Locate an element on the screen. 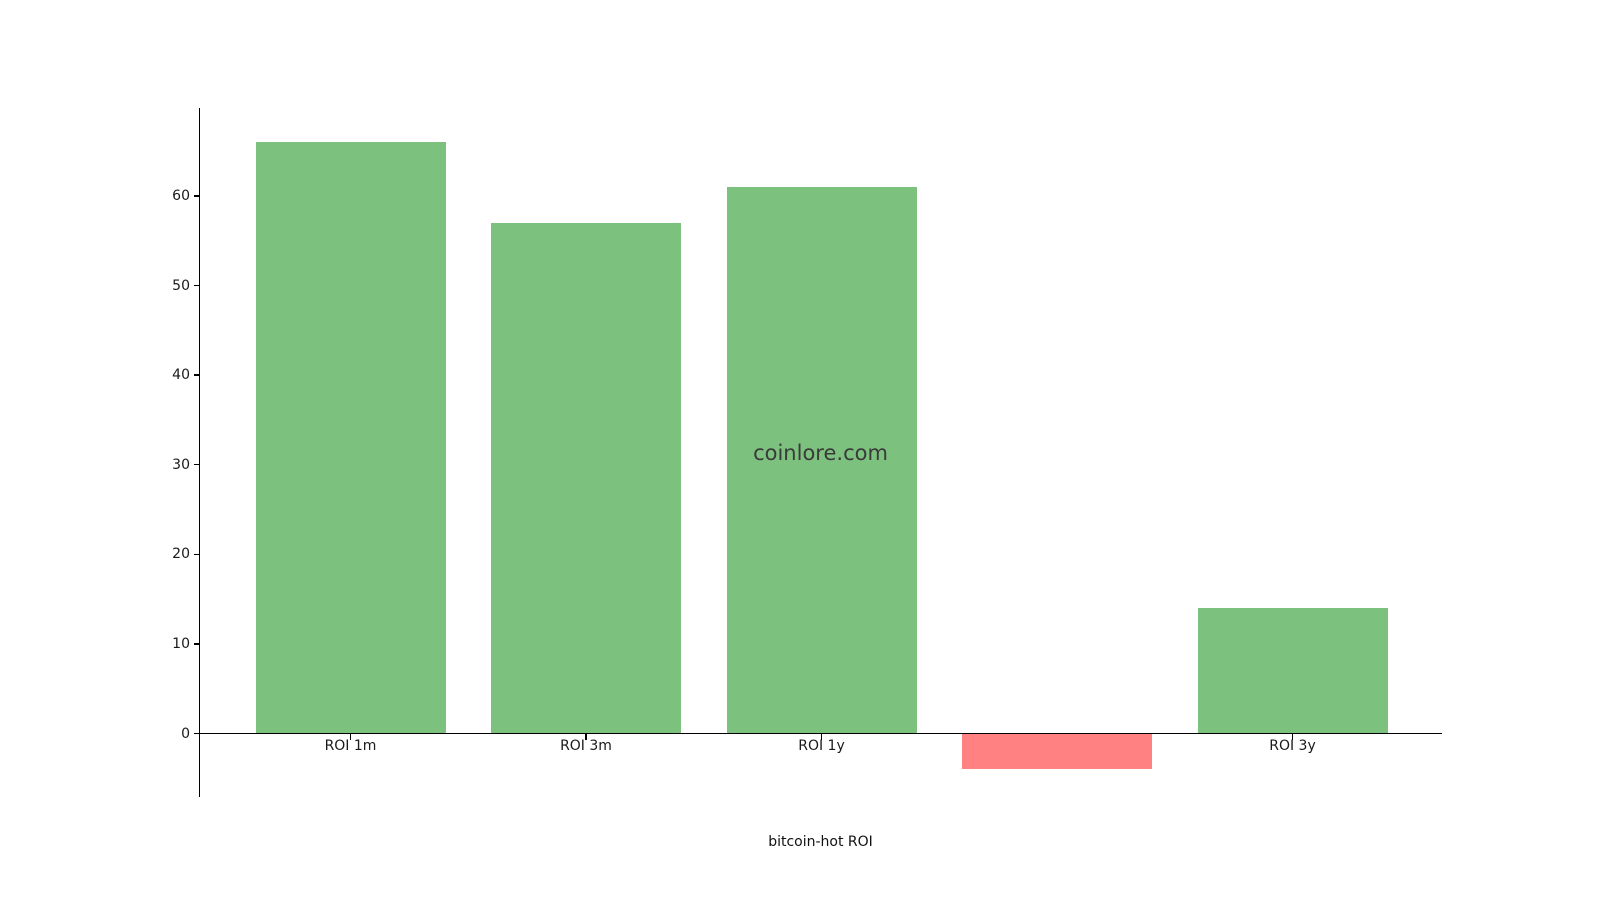 The height and width of the screenshot is (900, 1600). watermark: coinlore.com is located at coordinates (820, 452).